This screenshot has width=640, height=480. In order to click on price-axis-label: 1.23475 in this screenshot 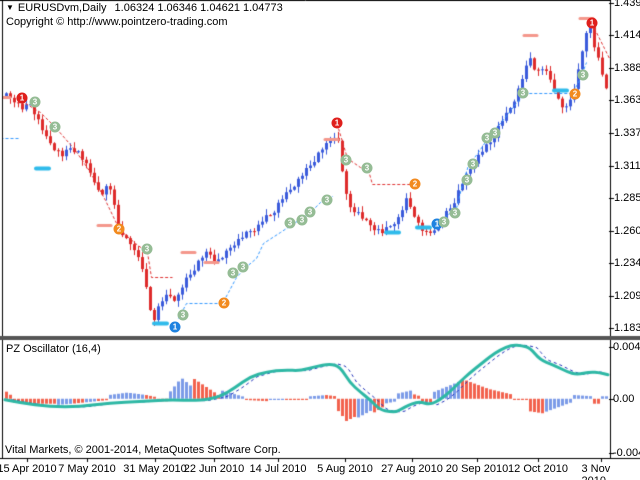, I will do `click(627, 263)`.